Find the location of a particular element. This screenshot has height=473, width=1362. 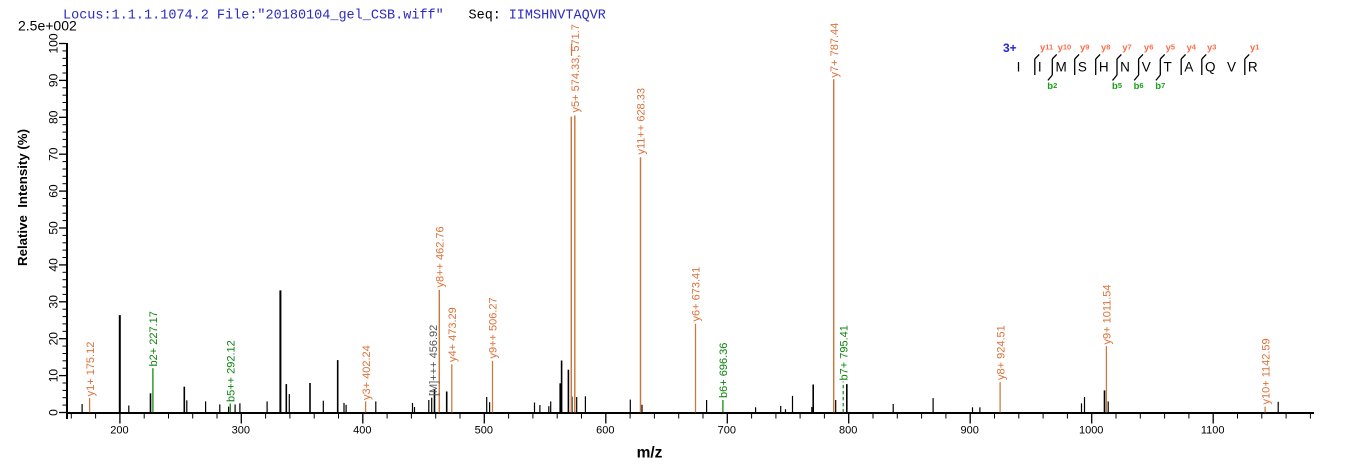

svg-text: 500 is located at coordinates (484, 430).